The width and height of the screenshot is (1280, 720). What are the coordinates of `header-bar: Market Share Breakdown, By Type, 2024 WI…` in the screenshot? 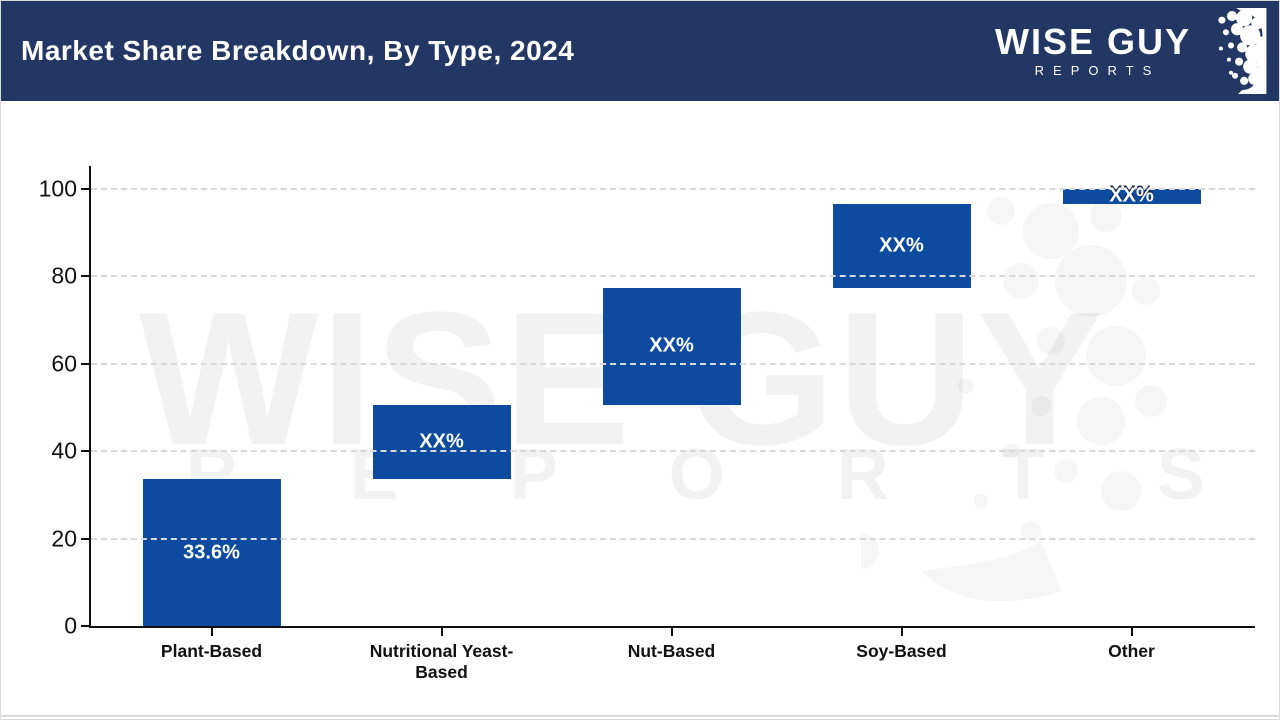 It's located at (640, 51).